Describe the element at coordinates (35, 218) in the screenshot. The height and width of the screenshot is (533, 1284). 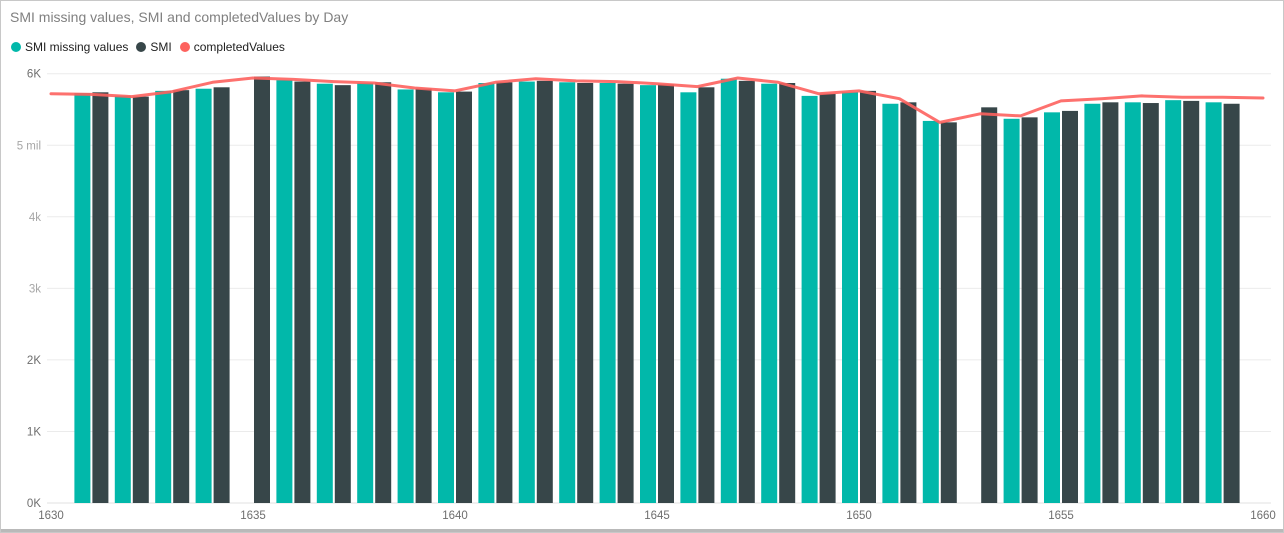
I see `y-tick-label: 4k` at that location.